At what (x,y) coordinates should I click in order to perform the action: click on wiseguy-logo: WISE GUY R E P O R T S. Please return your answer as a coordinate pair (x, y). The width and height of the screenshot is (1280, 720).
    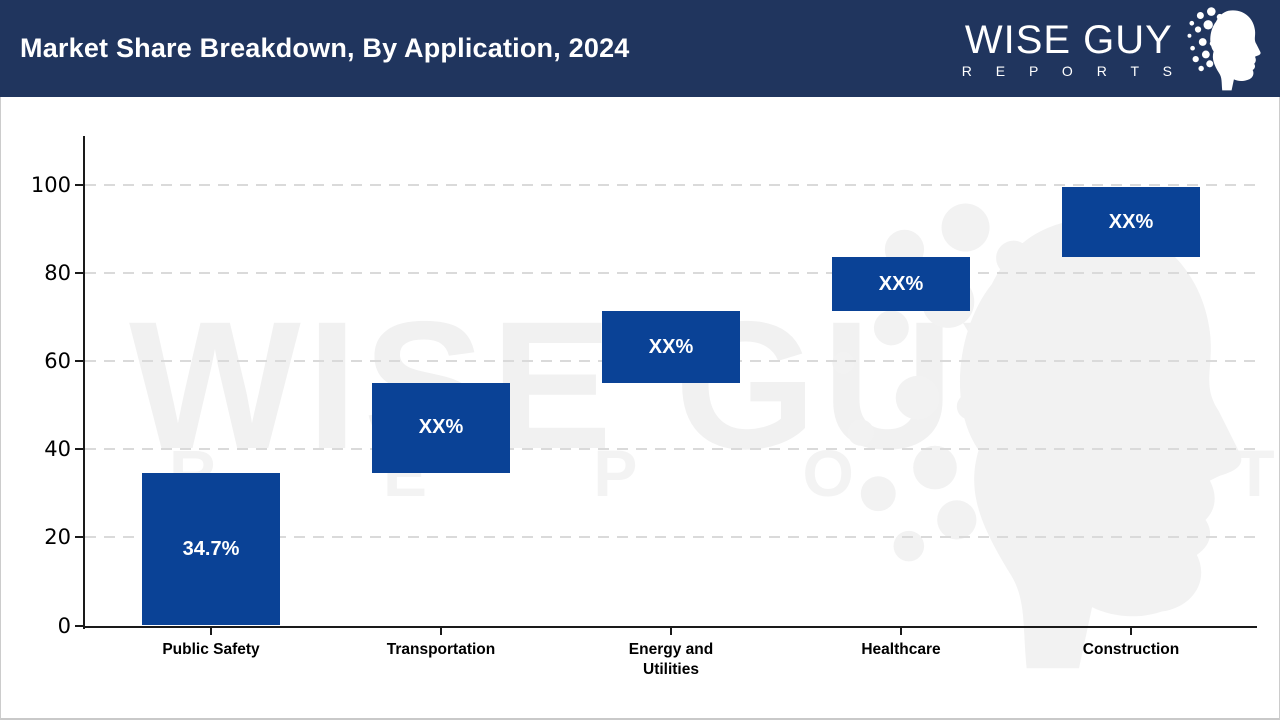
    Looking at the image, I should click on (1109, 49).